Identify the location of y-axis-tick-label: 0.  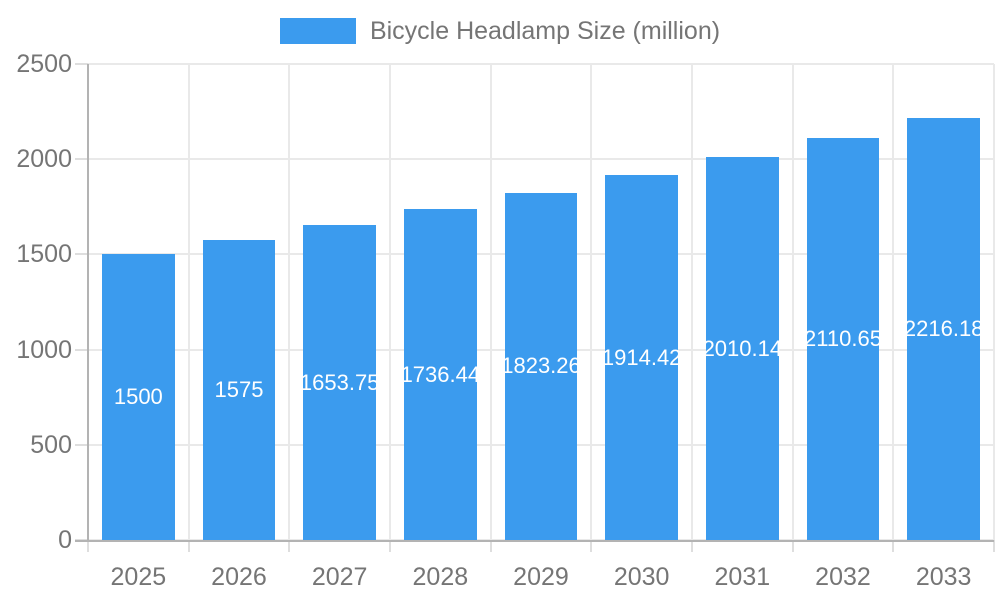
(65, 540).